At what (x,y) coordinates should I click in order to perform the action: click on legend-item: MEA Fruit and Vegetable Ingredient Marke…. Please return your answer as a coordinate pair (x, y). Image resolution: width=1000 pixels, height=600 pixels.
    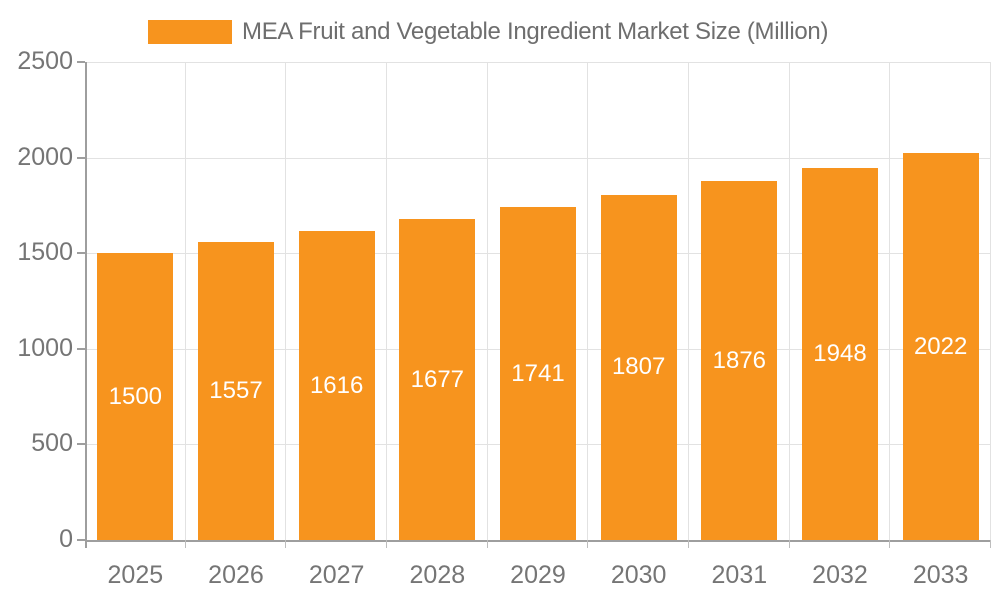
    Looking at the image, I should click on (488, 32).